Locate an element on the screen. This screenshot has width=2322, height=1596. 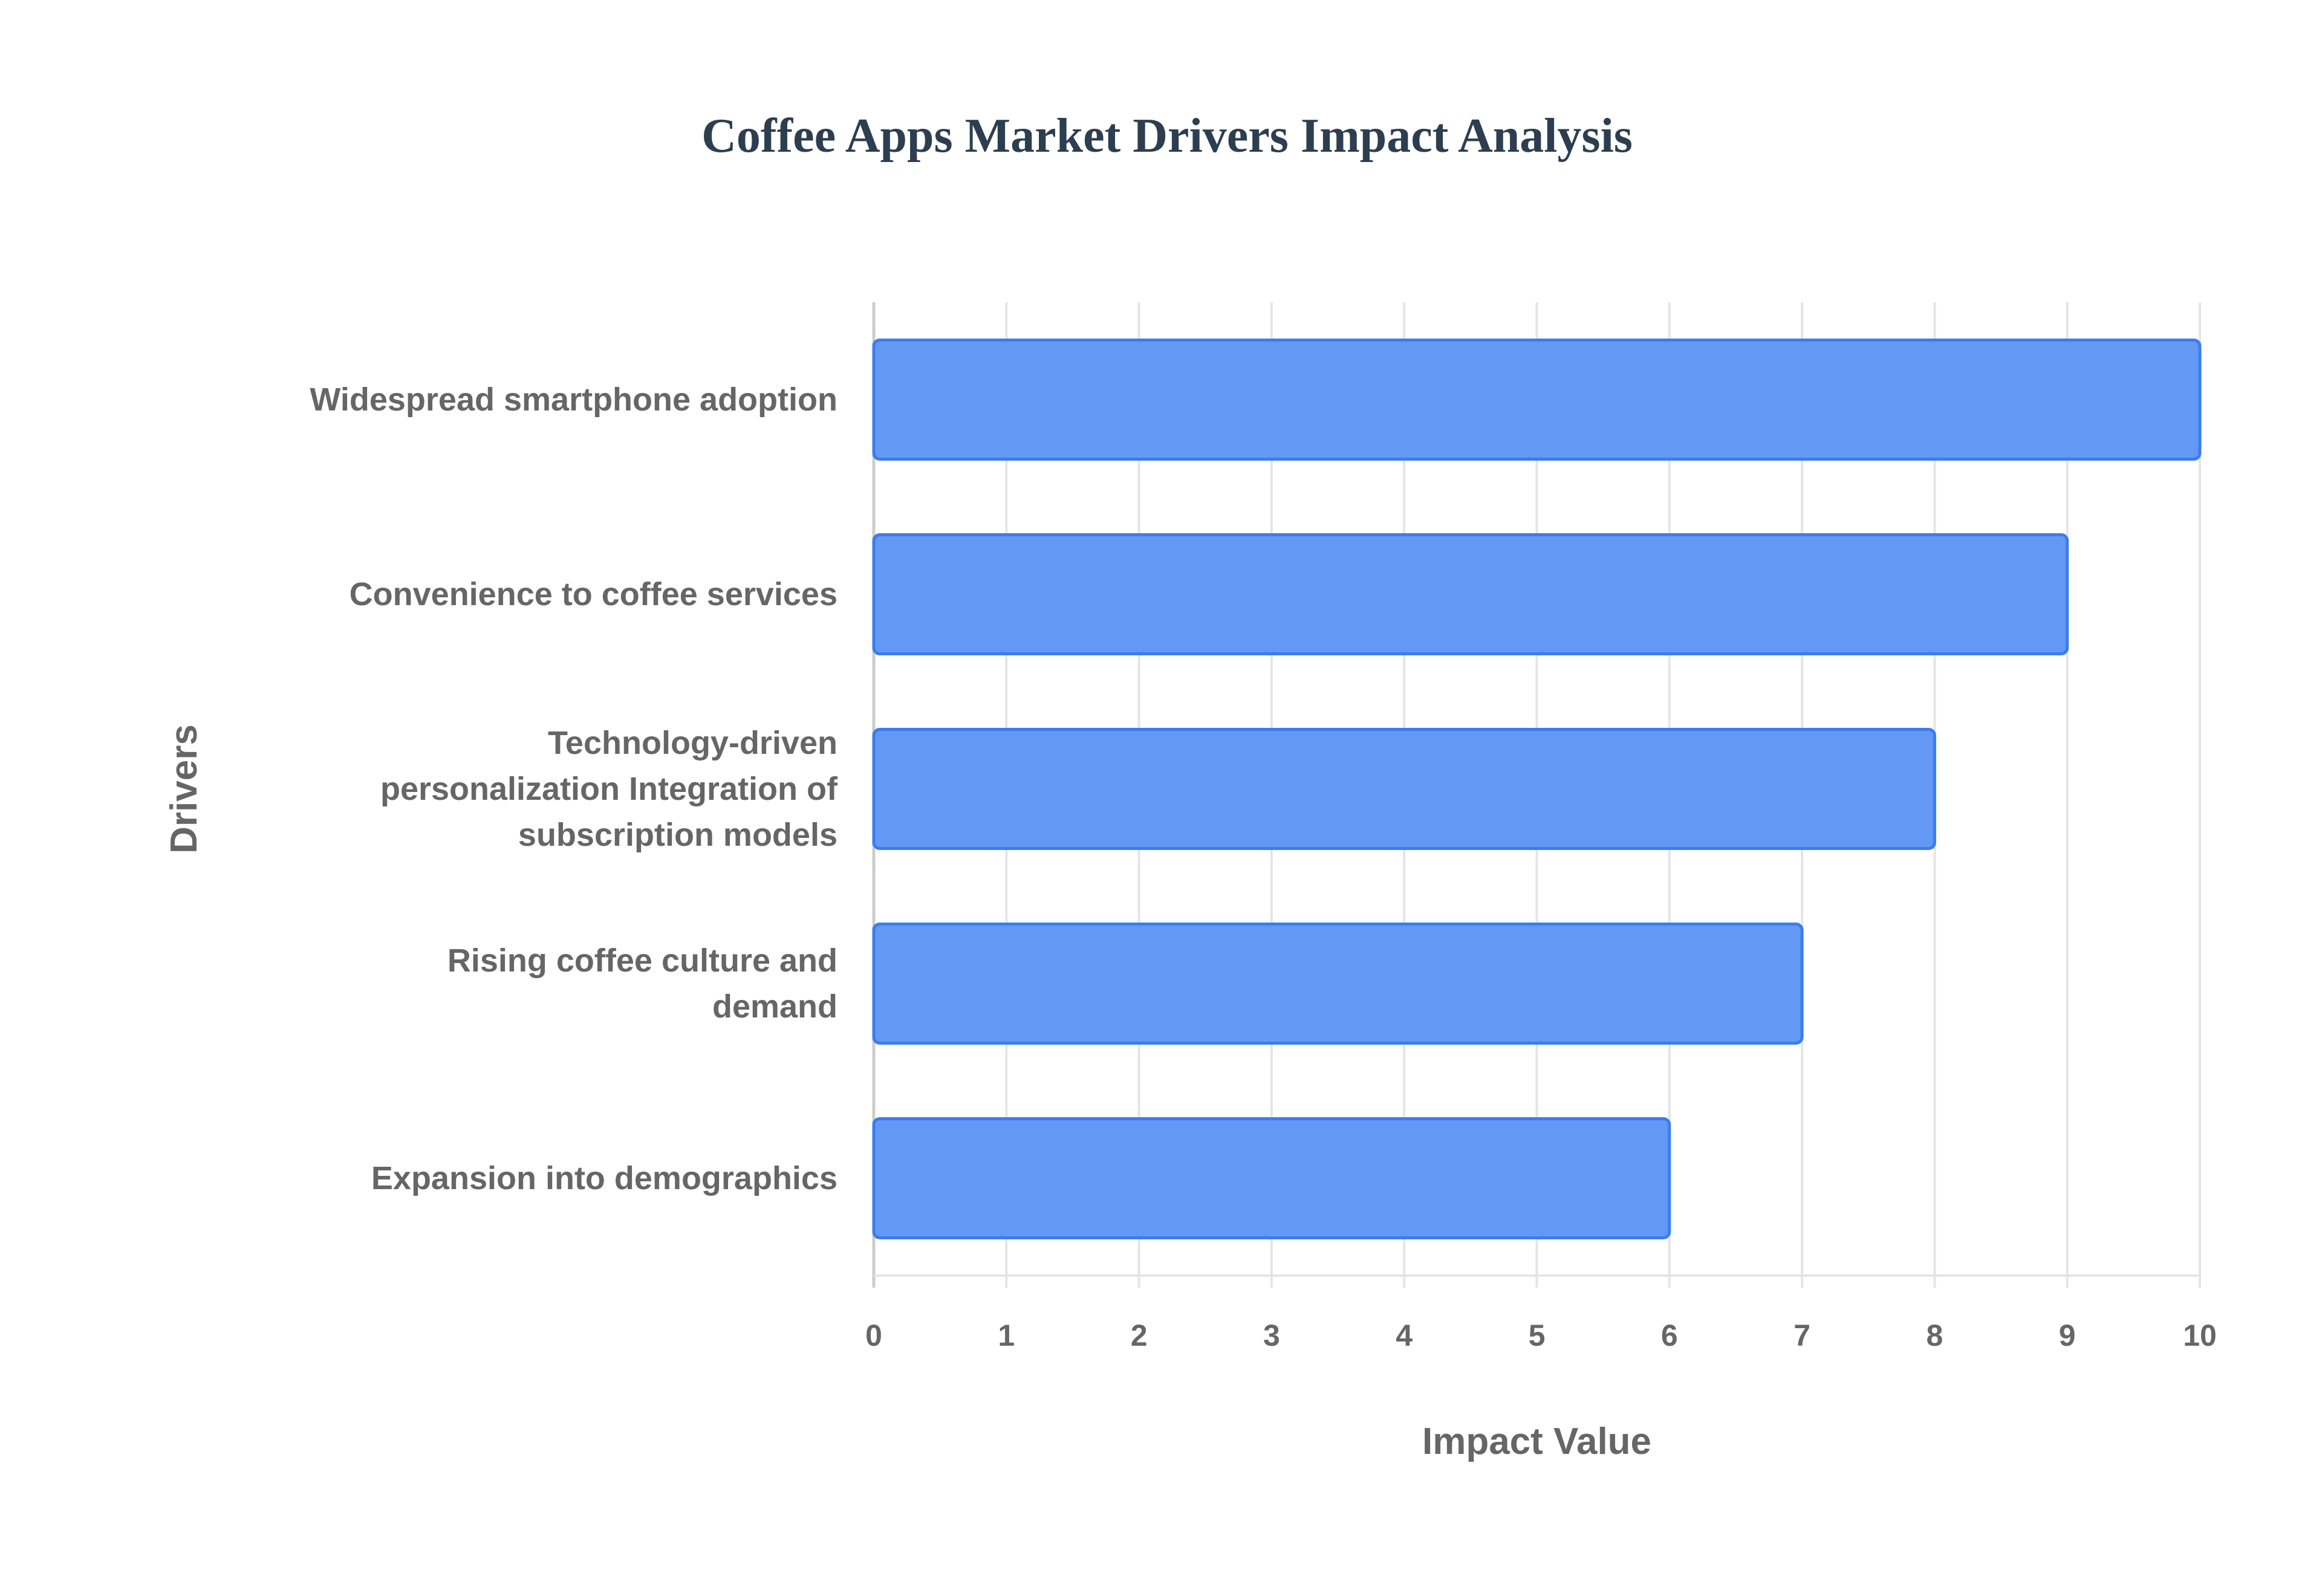
y-tick-label: Widespread smartphone adoption is located at coordinates (573, 399).